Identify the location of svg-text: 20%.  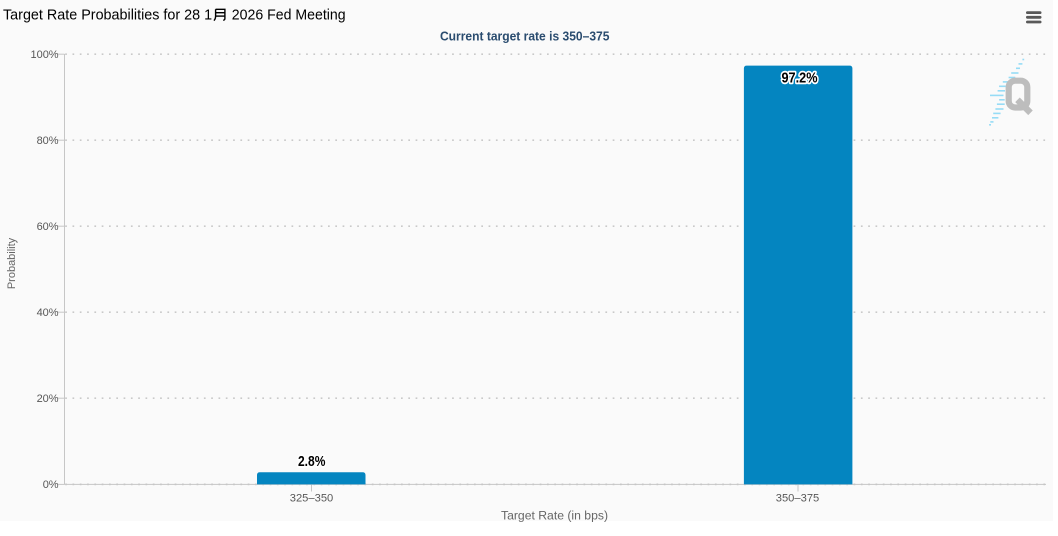
(48, 399).